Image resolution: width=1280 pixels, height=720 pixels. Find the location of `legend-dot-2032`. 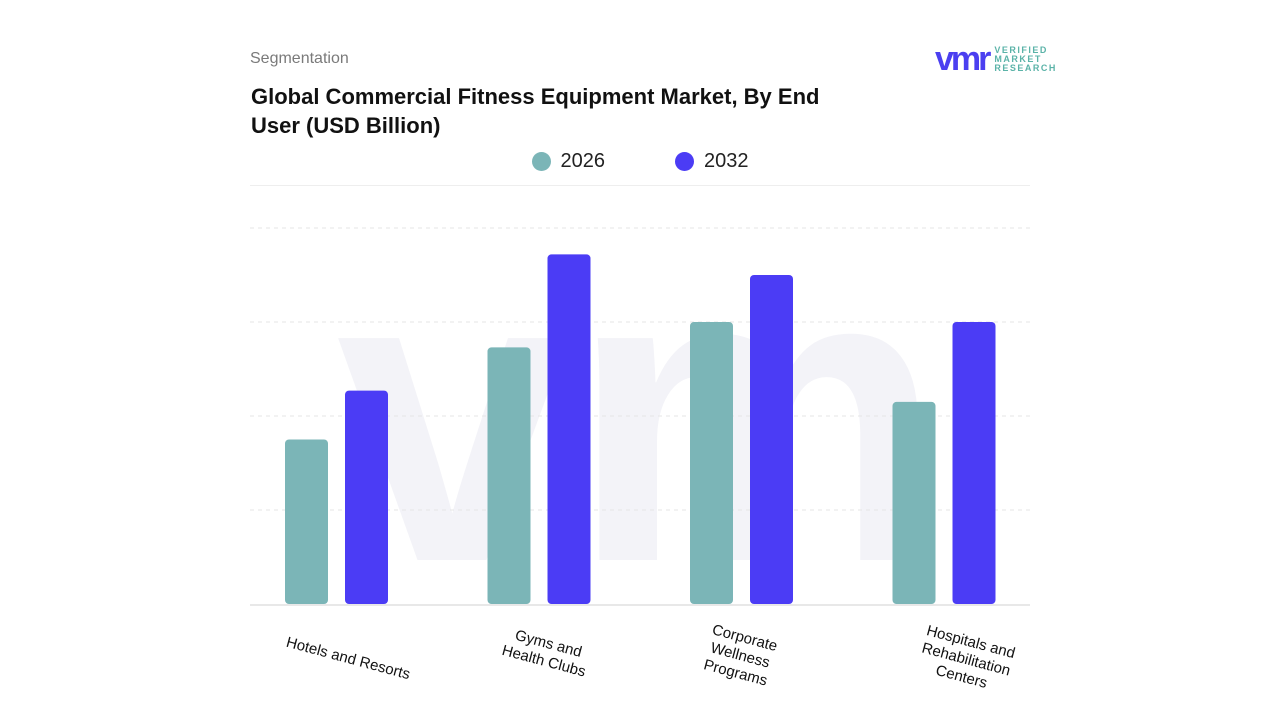

legend-dot-2032 is located at coordinates (684, 161).